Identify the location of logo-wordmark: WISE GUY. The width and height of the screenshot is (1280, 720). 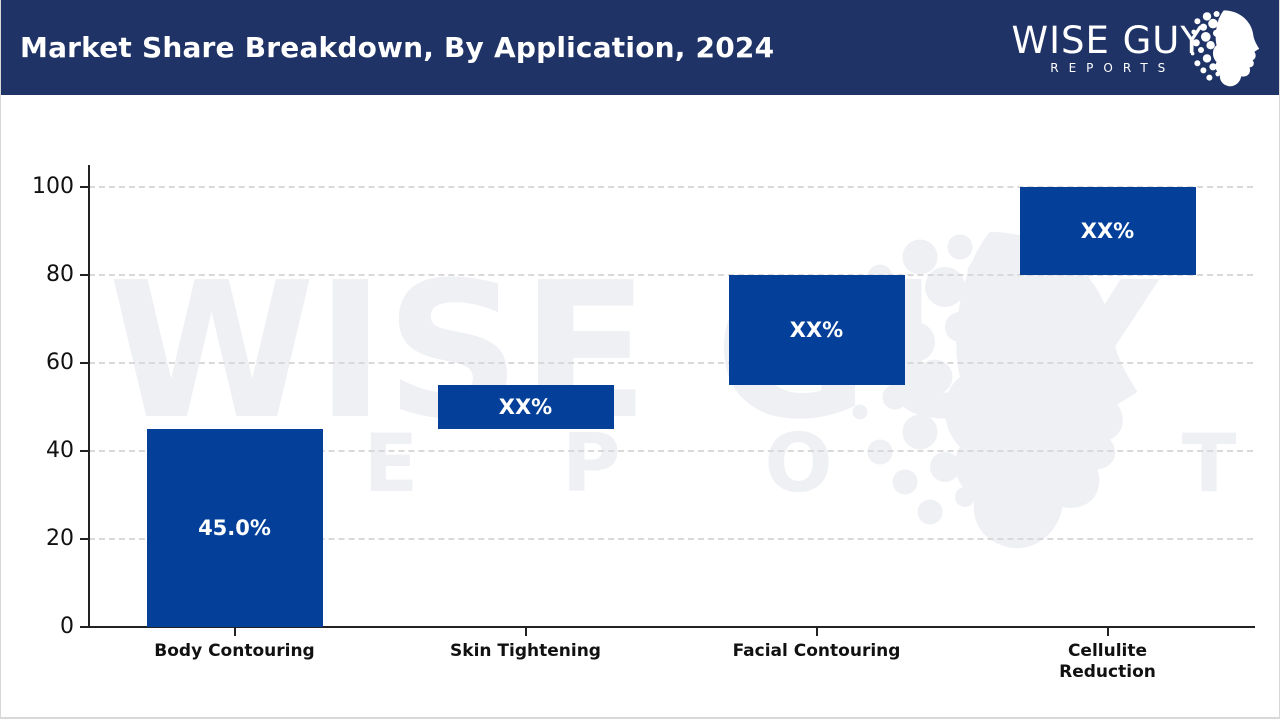
(1107, 40).